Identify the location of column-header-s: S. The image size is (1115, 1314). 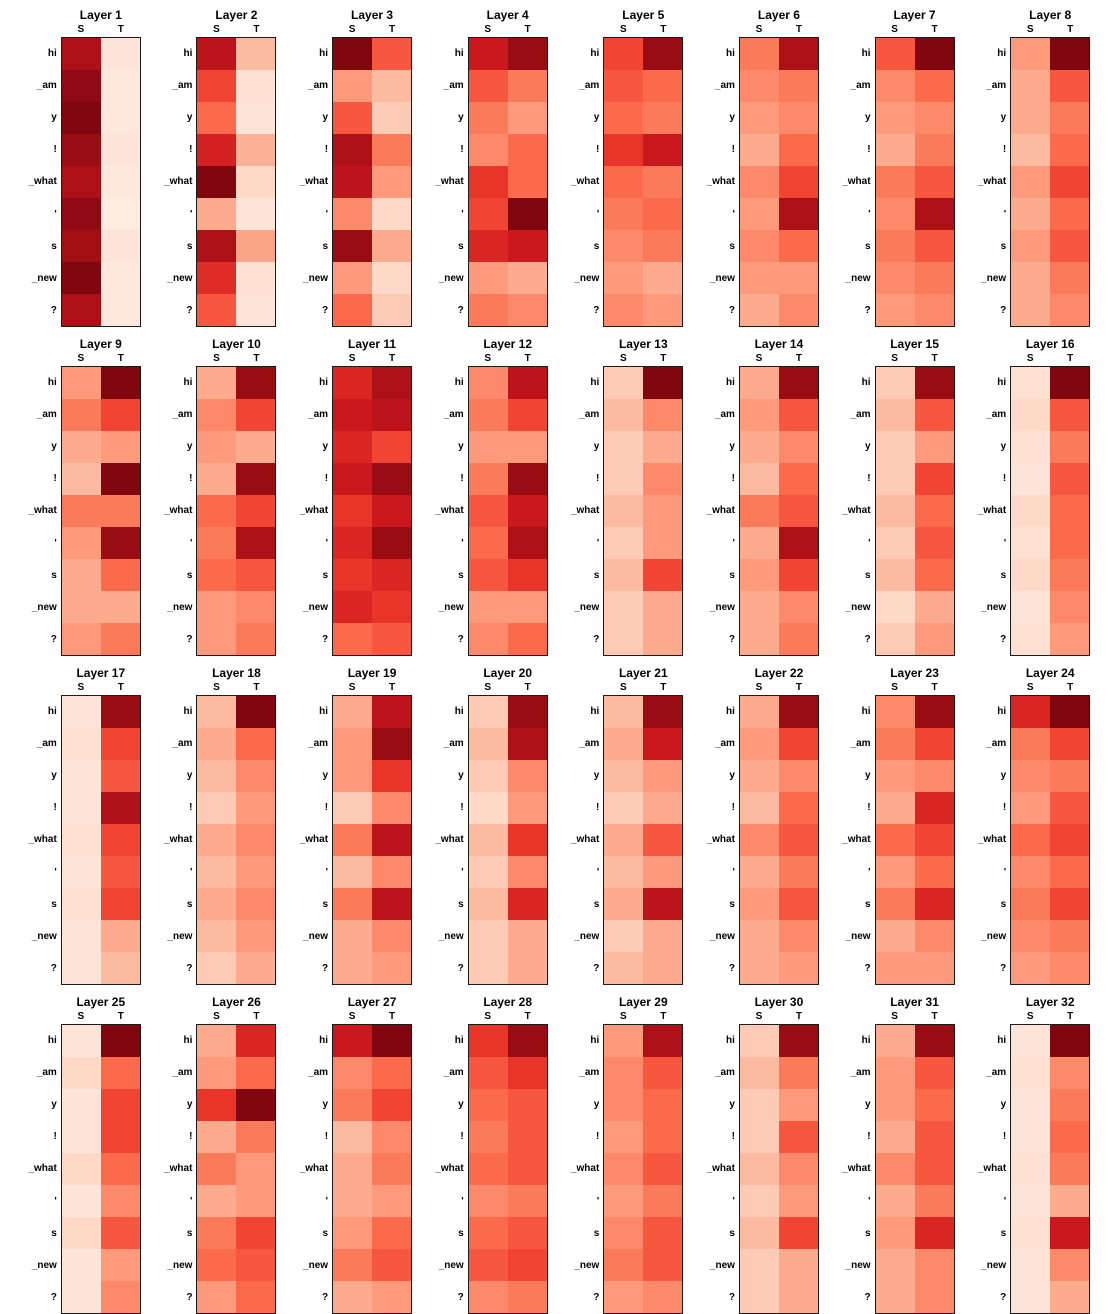
(352, 687).